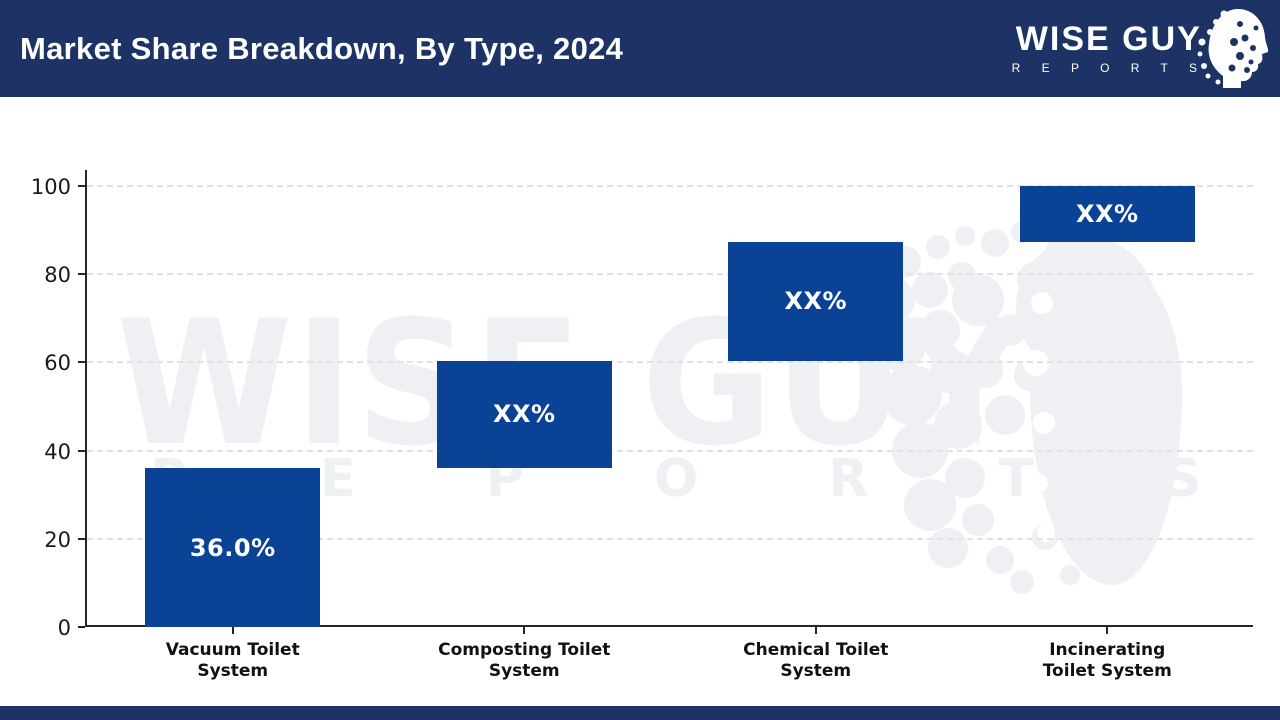 The width and height of the screenshot is (1280, 720). Describe the element at coordinates (640, 713) in the screenshot. I see `footer-bar` at that location.